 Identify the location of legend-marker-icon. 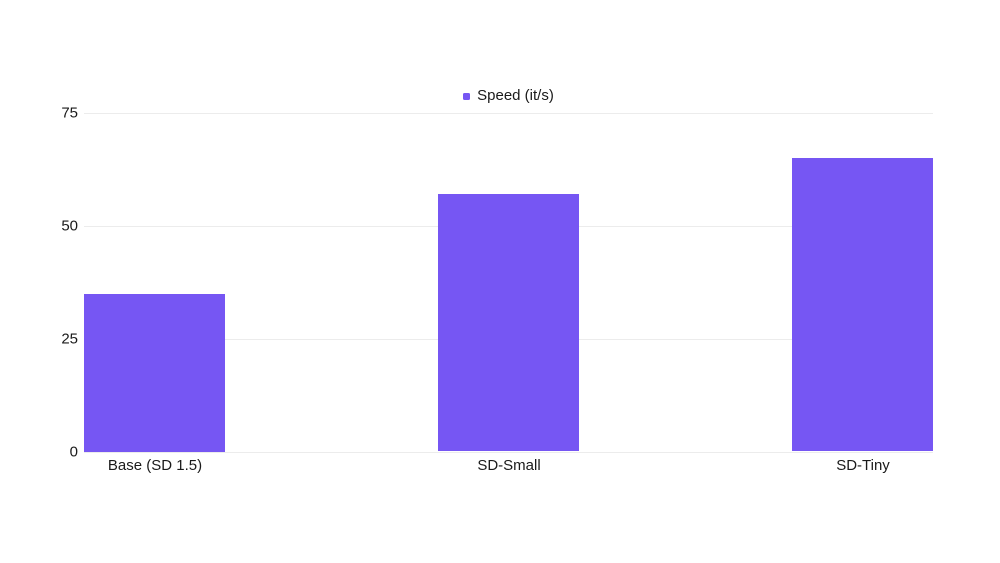
(467, 96).